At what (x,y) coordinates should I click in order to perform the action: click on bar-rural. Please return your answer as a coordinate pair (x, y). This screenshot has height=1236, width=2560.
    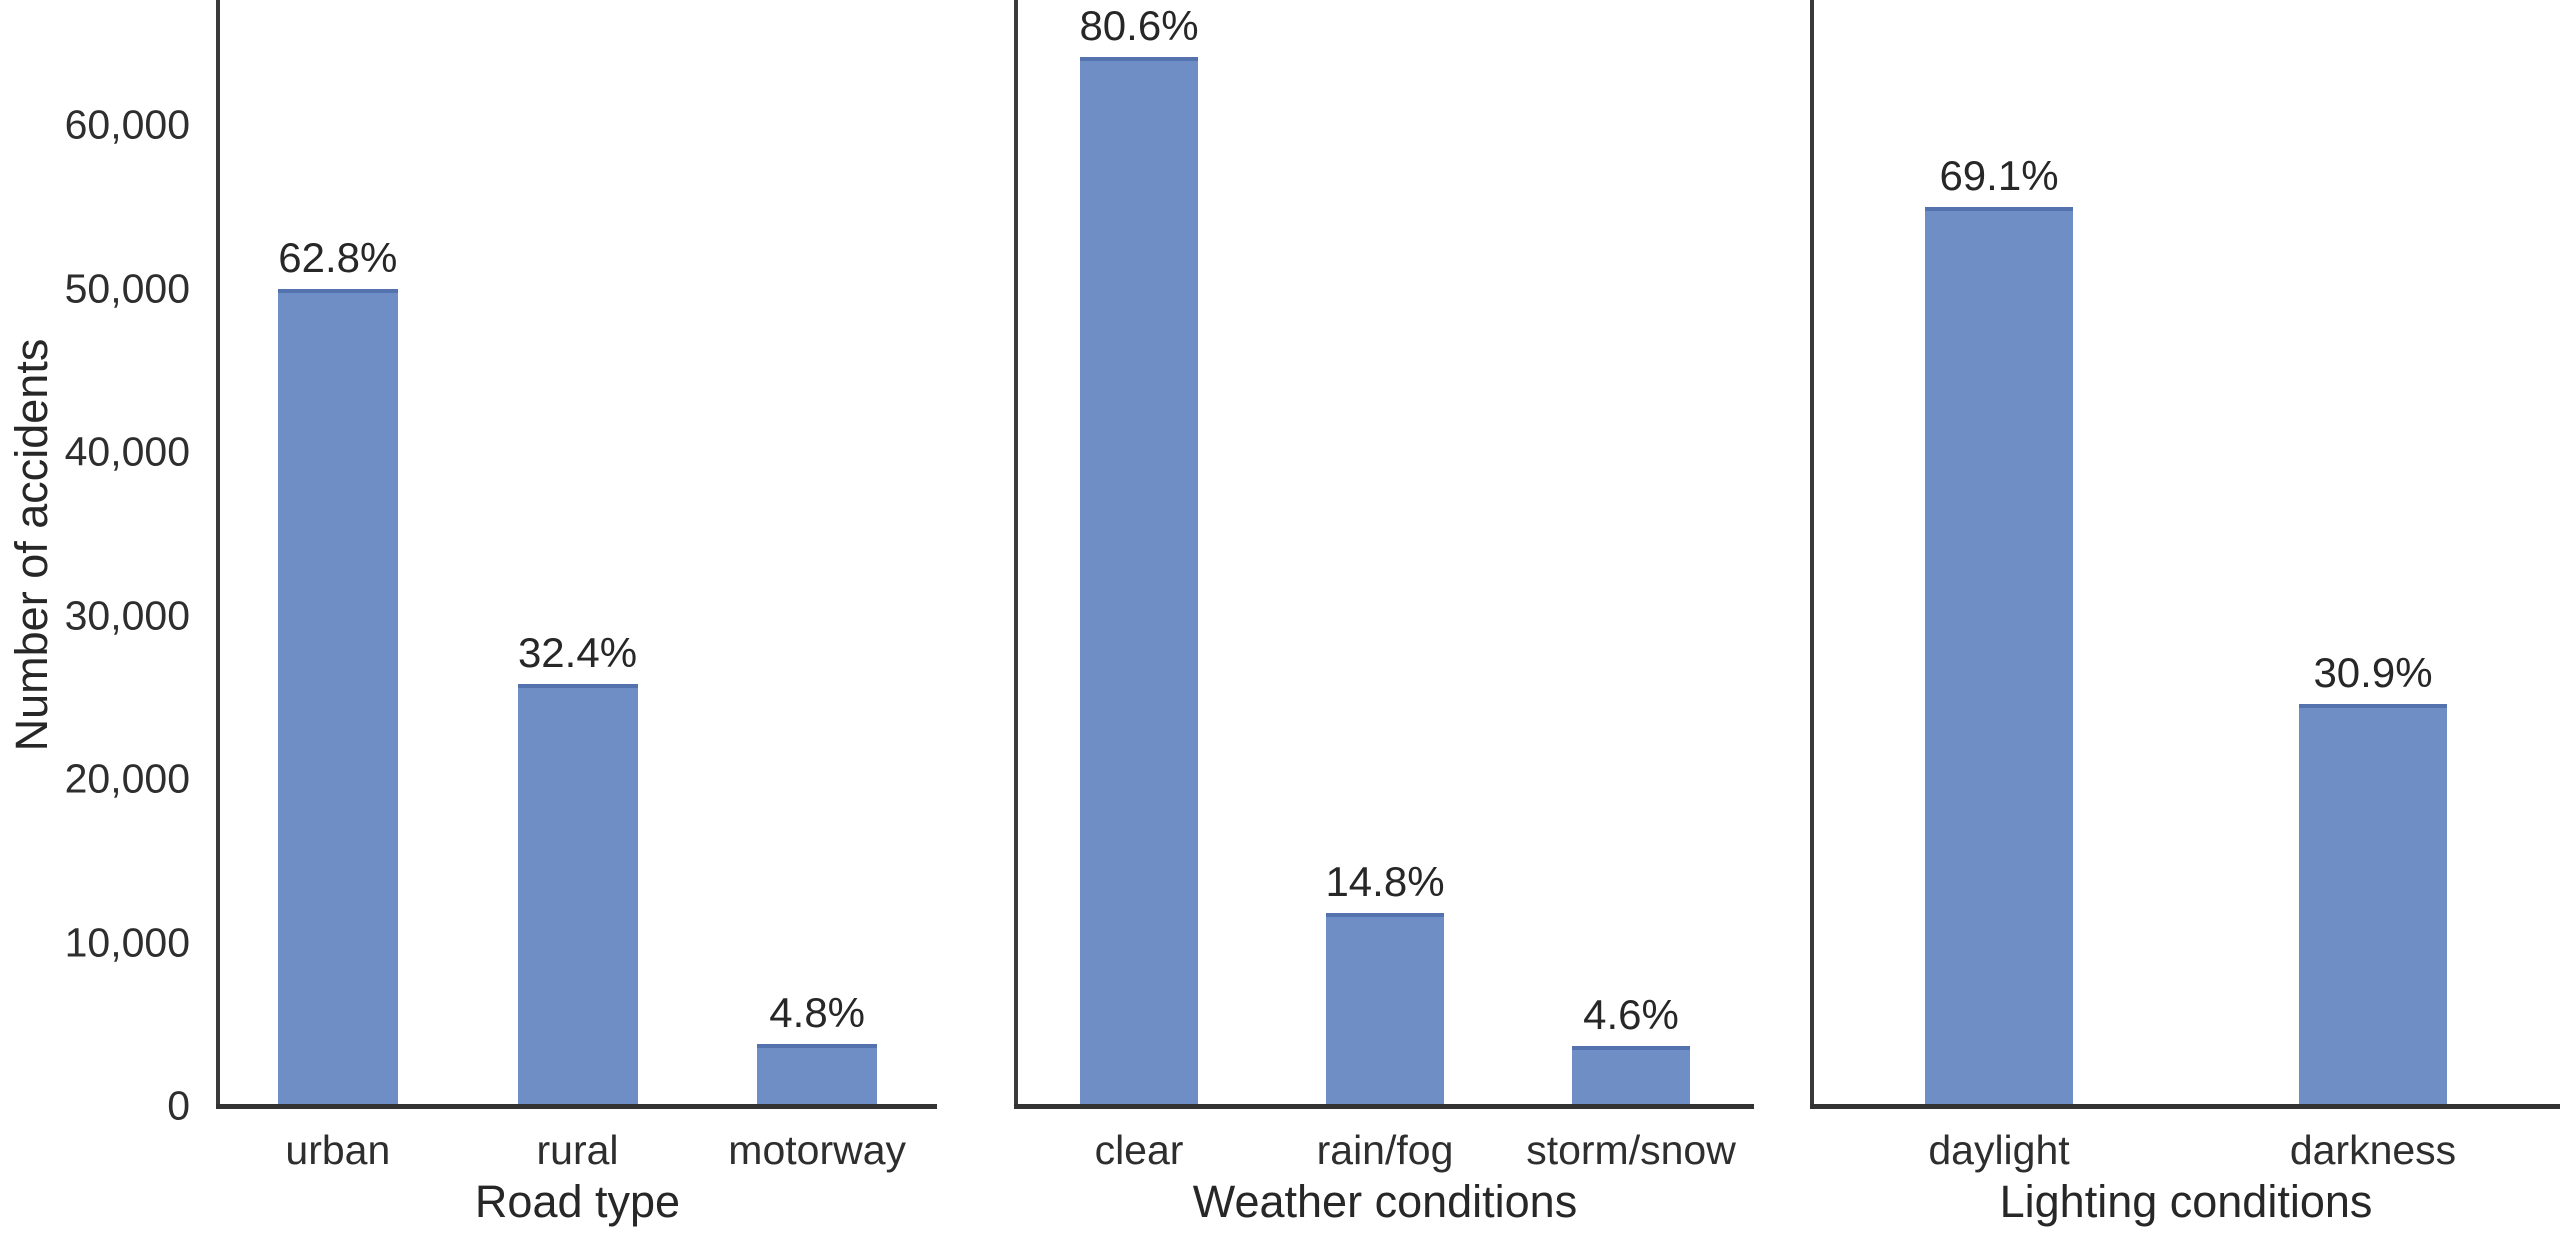
    Looking at the image, I should click on (577, 895).